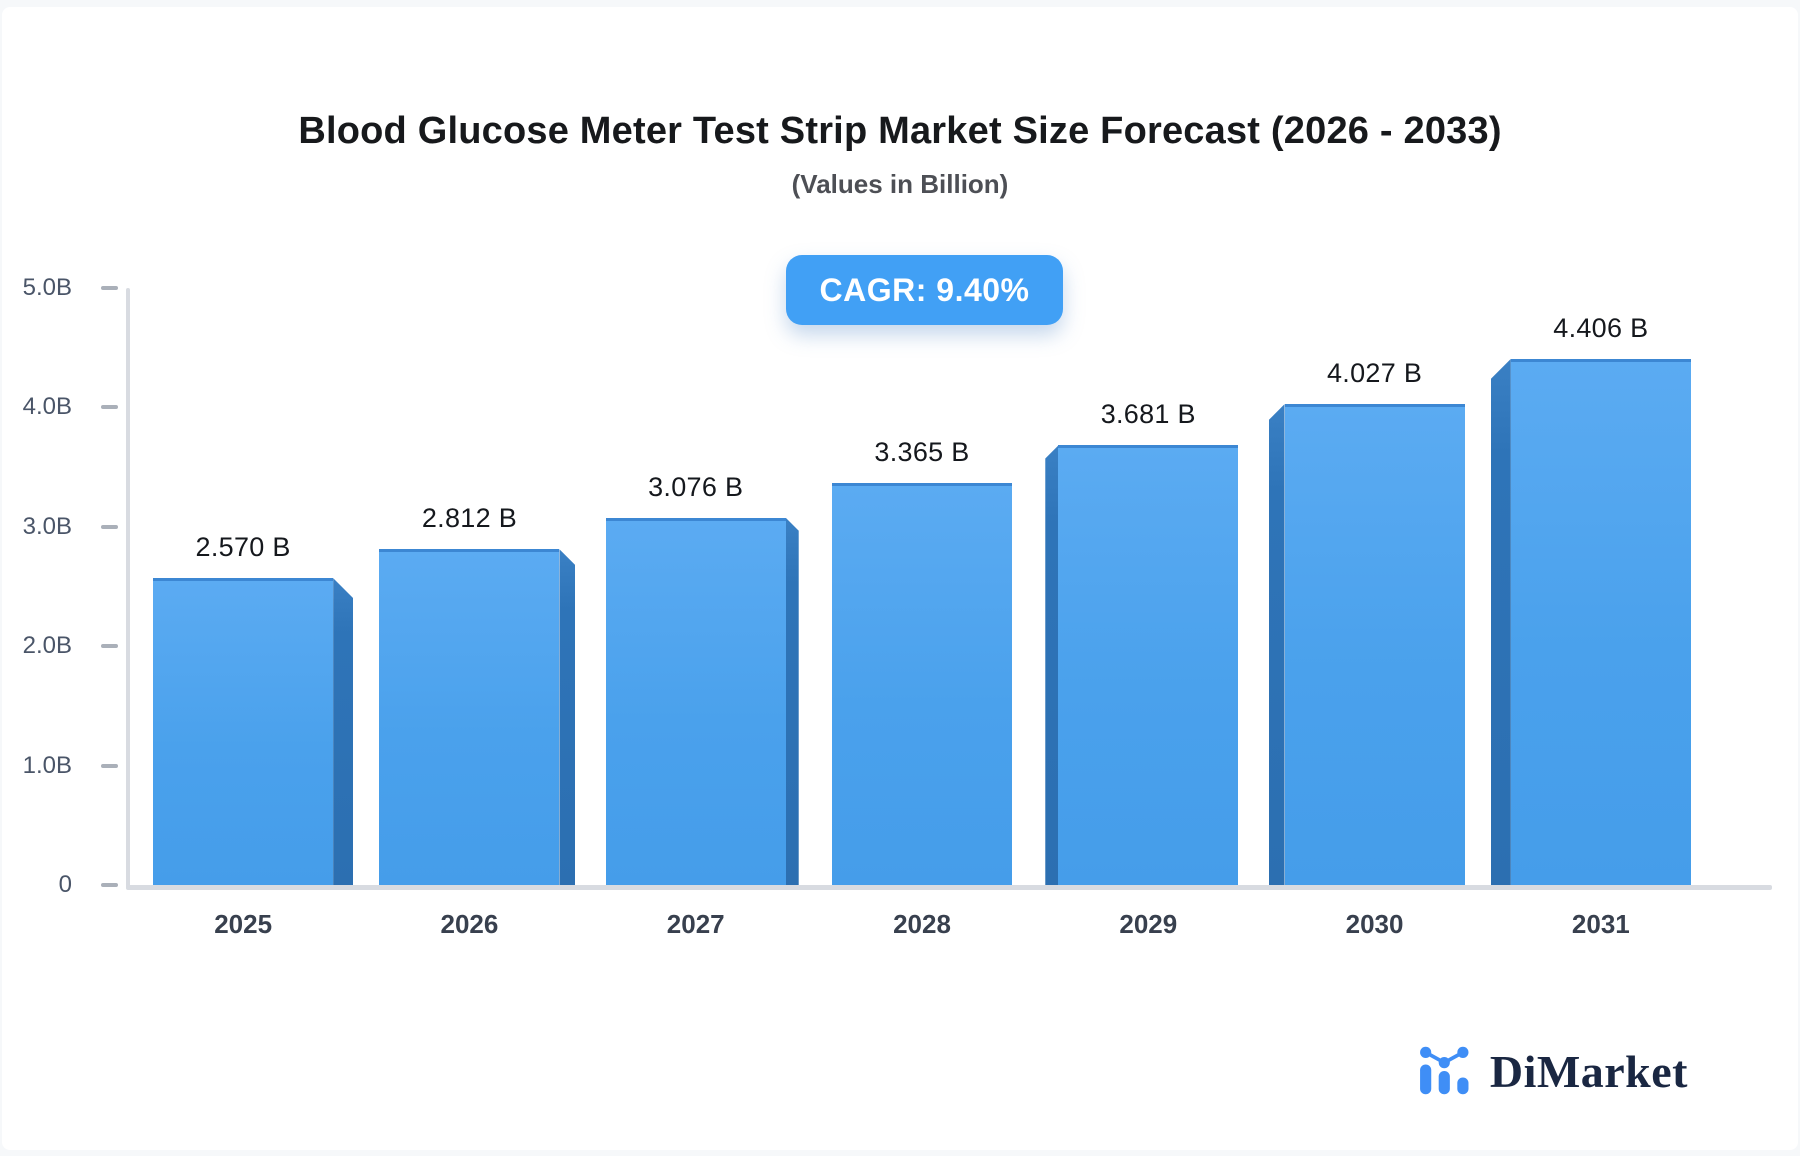 The width and height of the screenshot is (1800, 1156). Describe the element at coordinates (128, 588) in the screenshot. I see `y-axis-line` at that location.